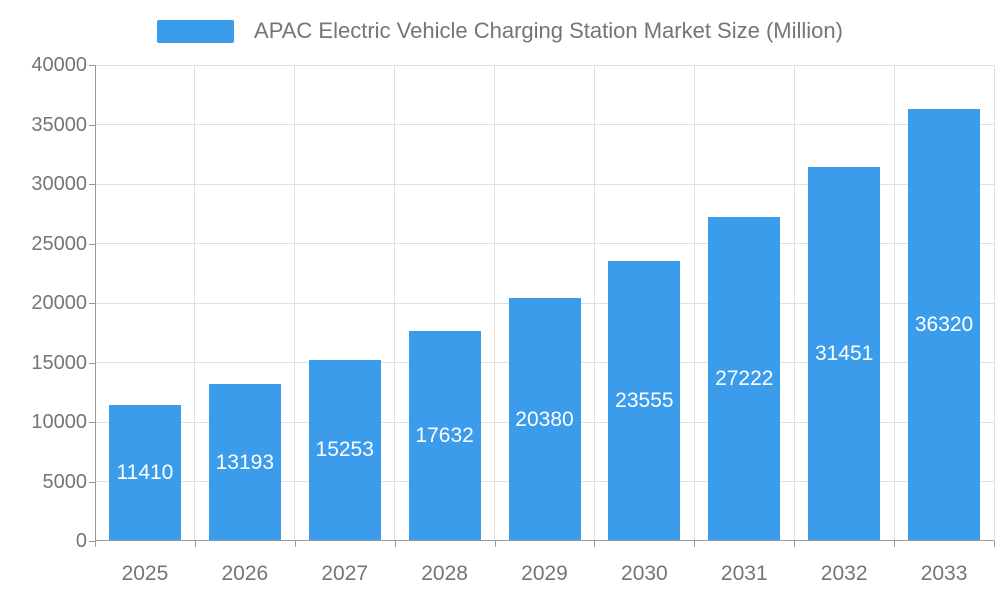  What do you see at coordinates (59, 303) in the screenshot?
I see `y-tick-label: 20000` at bounding box center [59, 303].